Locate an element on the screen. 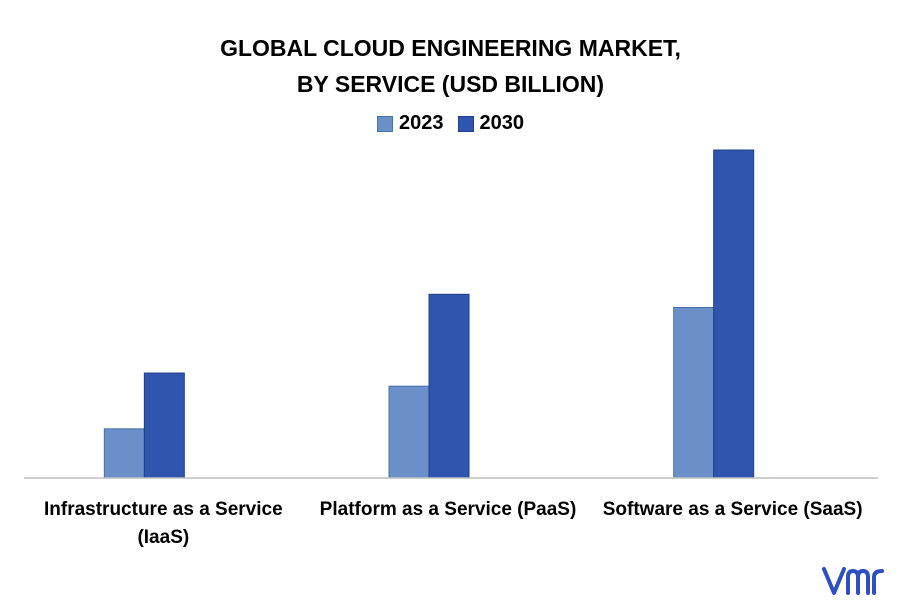 This screenshot has height=607, width=901. legend-label-2023: 2023 is located at coordinates (421, 123).